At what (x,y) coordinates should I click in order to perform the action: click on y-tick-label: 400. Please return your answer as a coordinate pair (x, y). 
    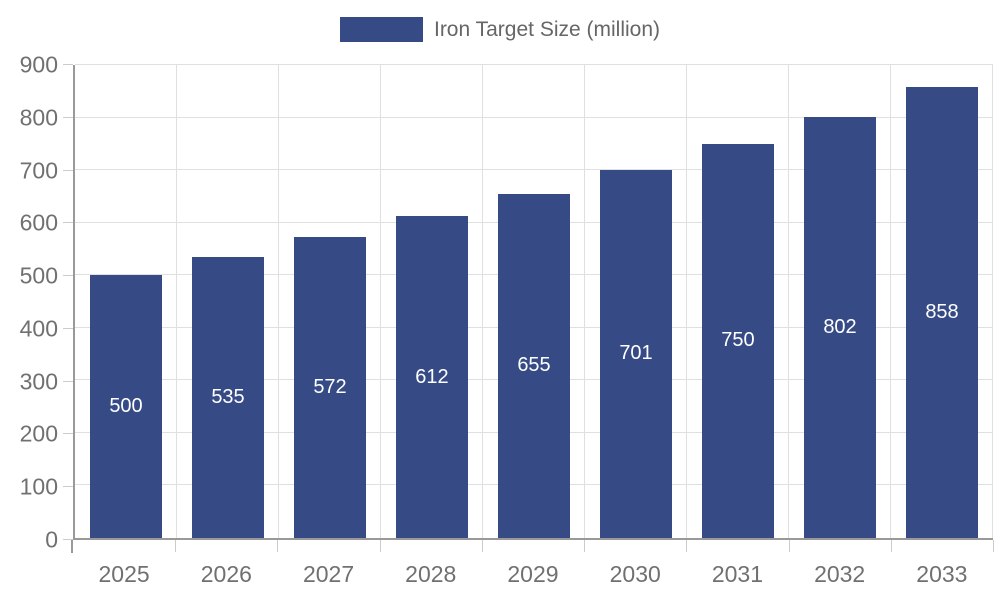
    Looking at the image, I should click on (38, 328).